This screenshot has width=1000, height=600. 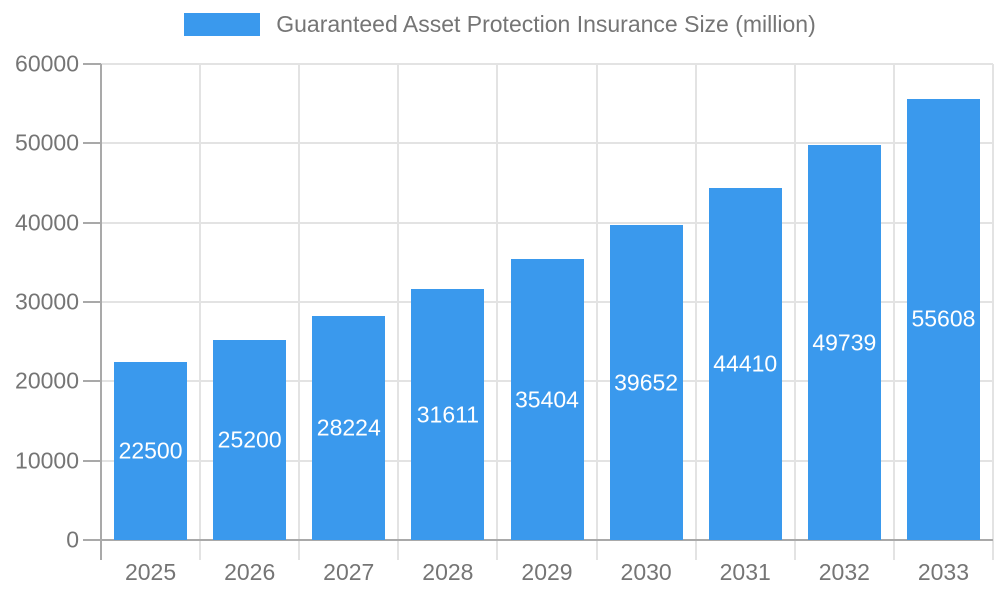 I want to click on bar-value-label: 35404, so click(x=547, y=399).